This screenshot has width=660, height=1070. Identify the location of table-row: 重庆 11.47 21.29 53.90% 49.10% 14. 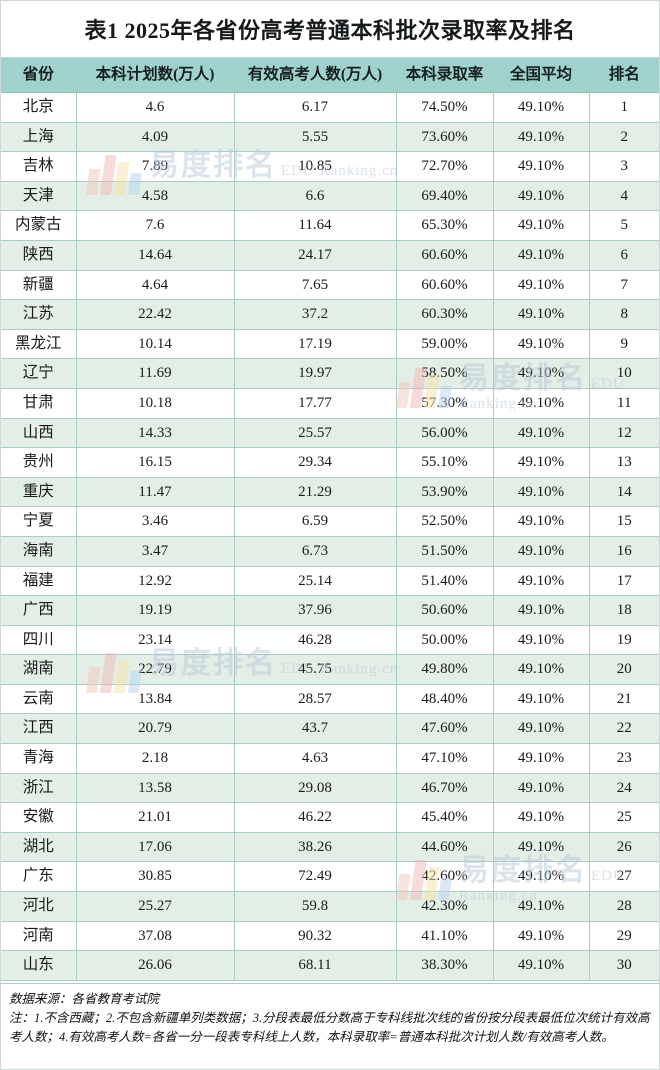
(330, 492).